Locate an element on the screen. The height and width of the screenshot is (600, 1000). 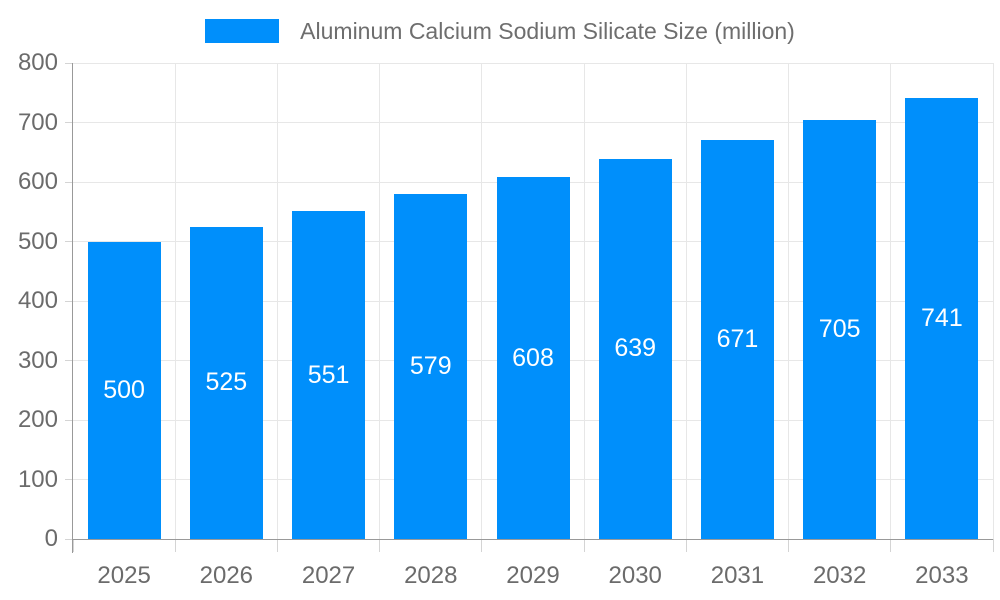
y-axis-label: 500 is located at coordinates (37, 241).